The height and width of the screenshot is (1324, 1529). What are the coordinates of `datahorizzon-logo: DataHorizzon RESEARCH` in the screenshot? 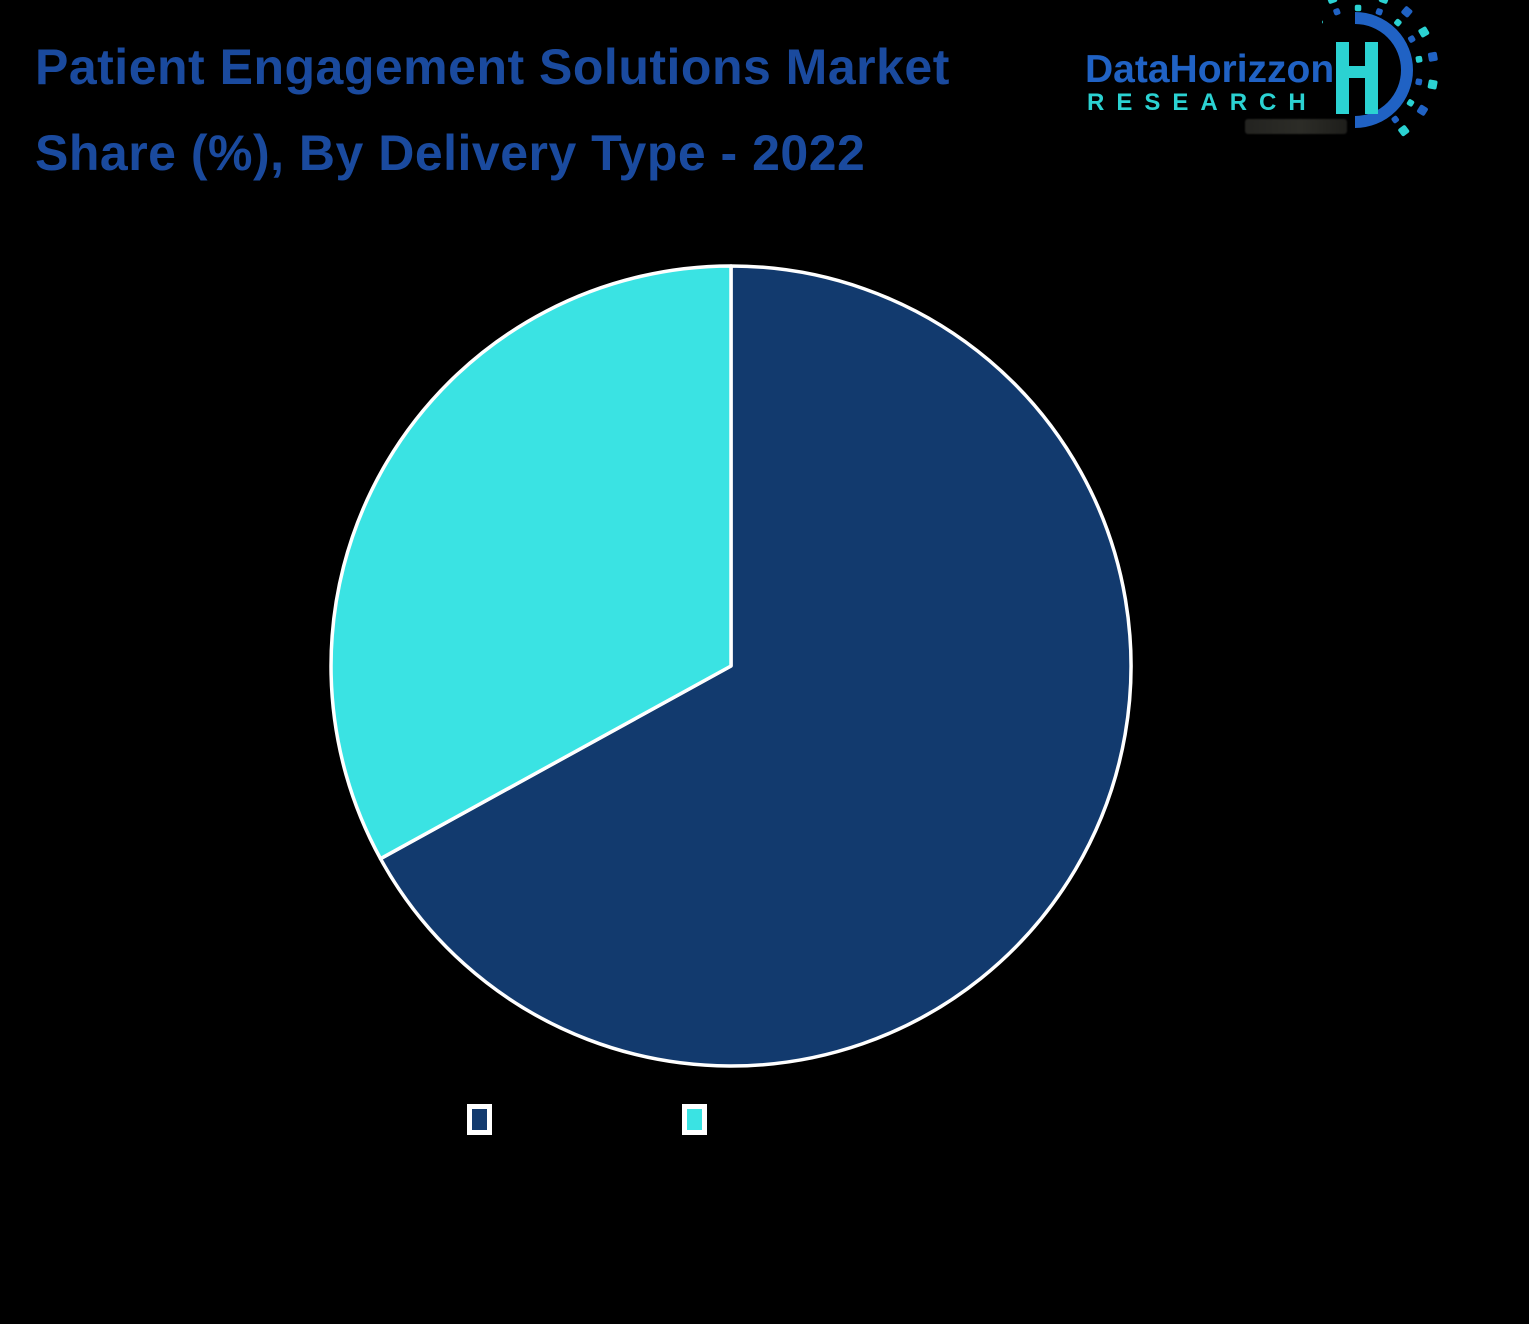 It's located at (1285, 80).